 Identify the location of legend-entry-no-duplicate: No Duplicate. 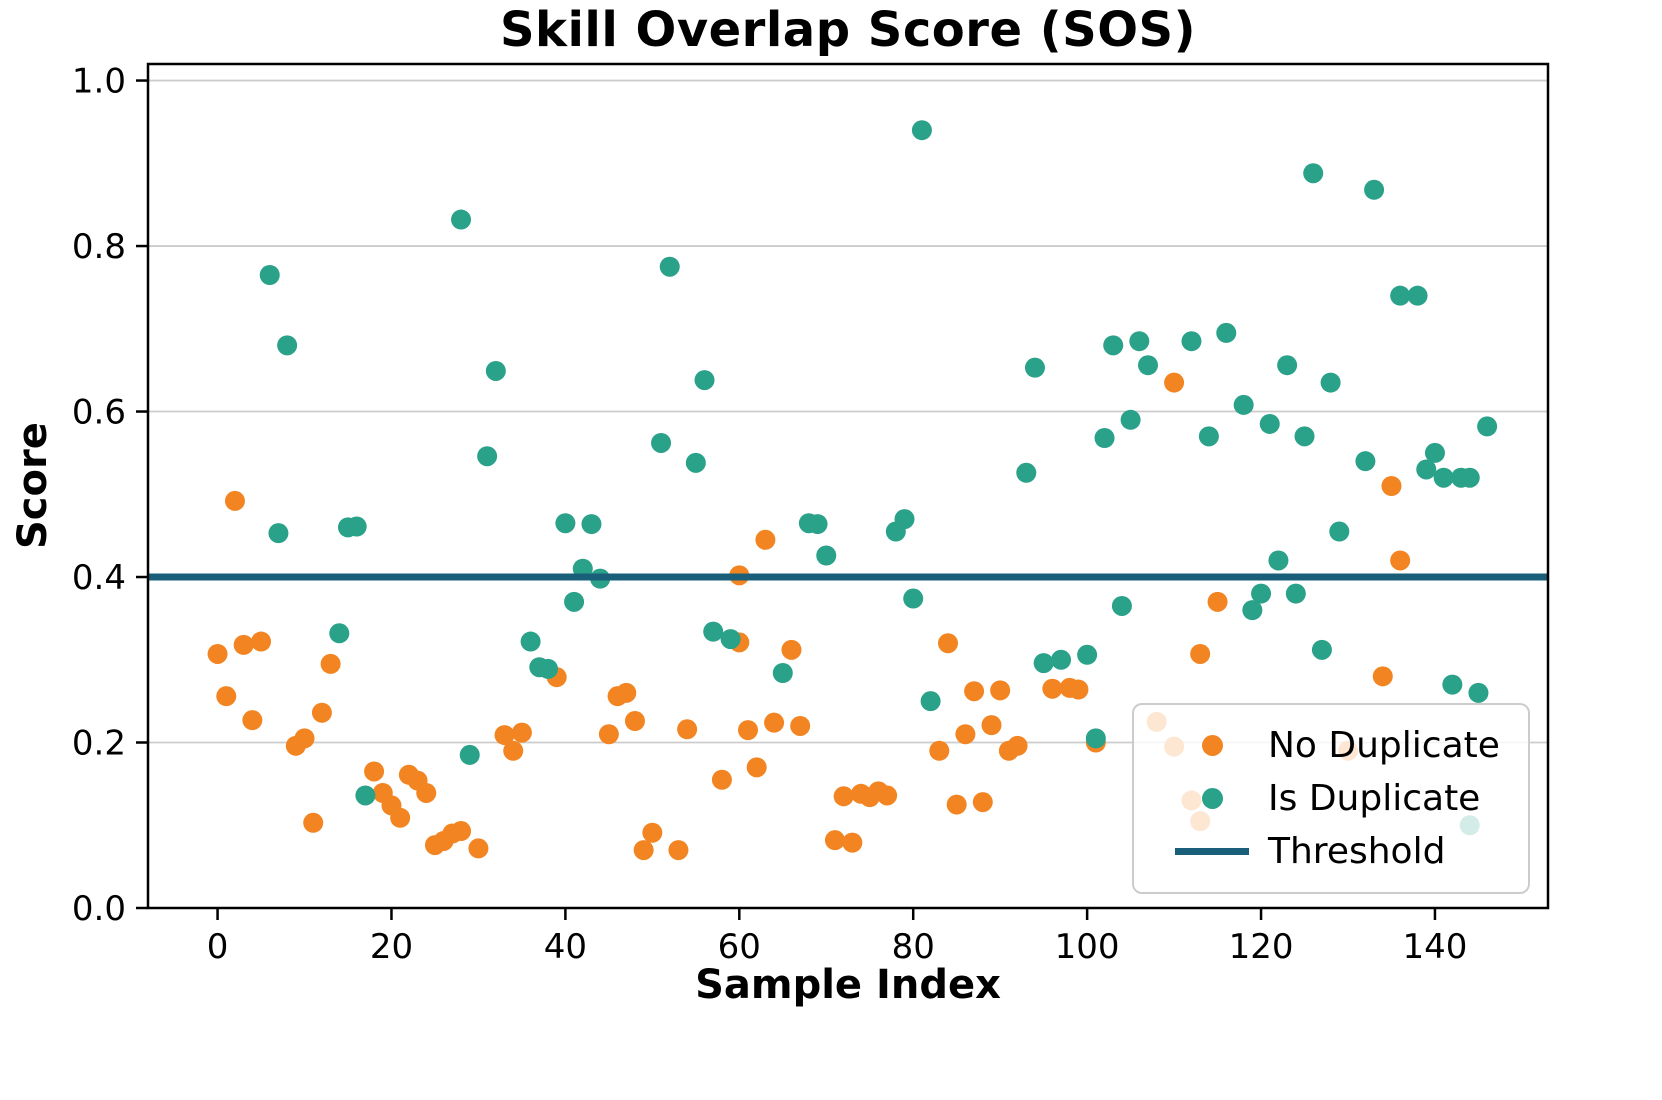
(1349, 745).